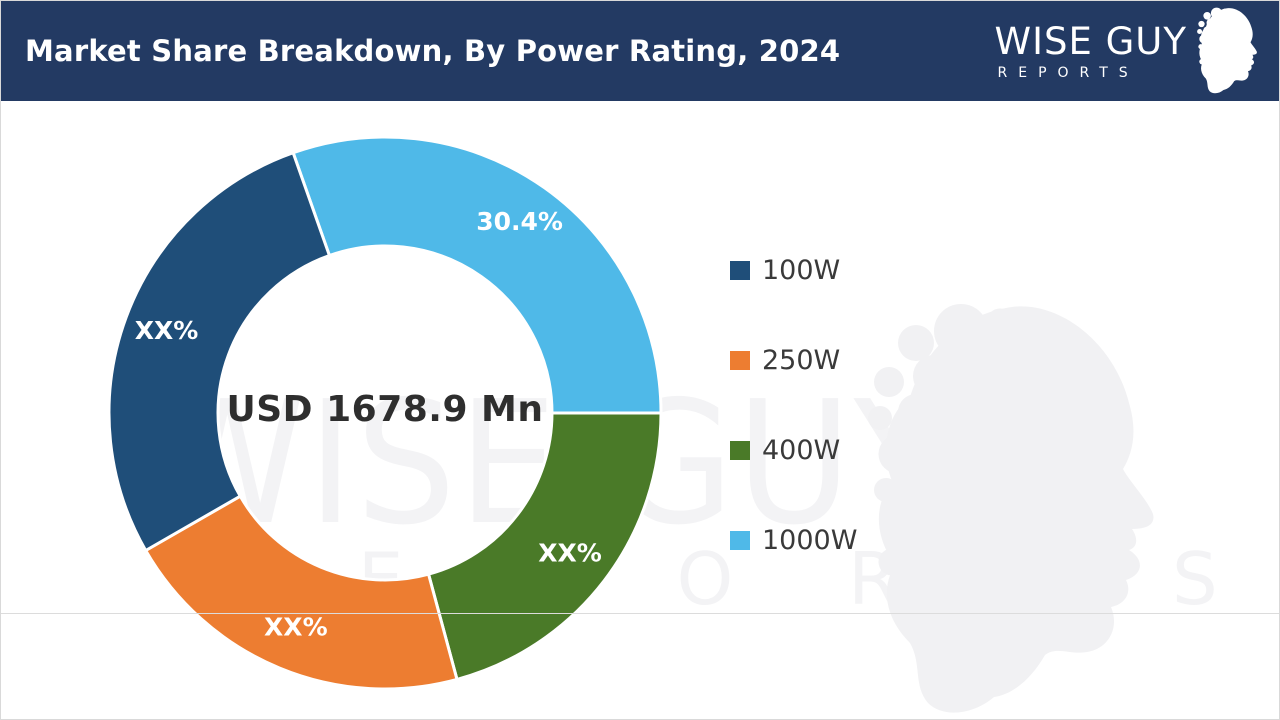 This screenshot has height=720, width=1280. I want to click on legend-item-1000w: 1000W, so click(793, 540).